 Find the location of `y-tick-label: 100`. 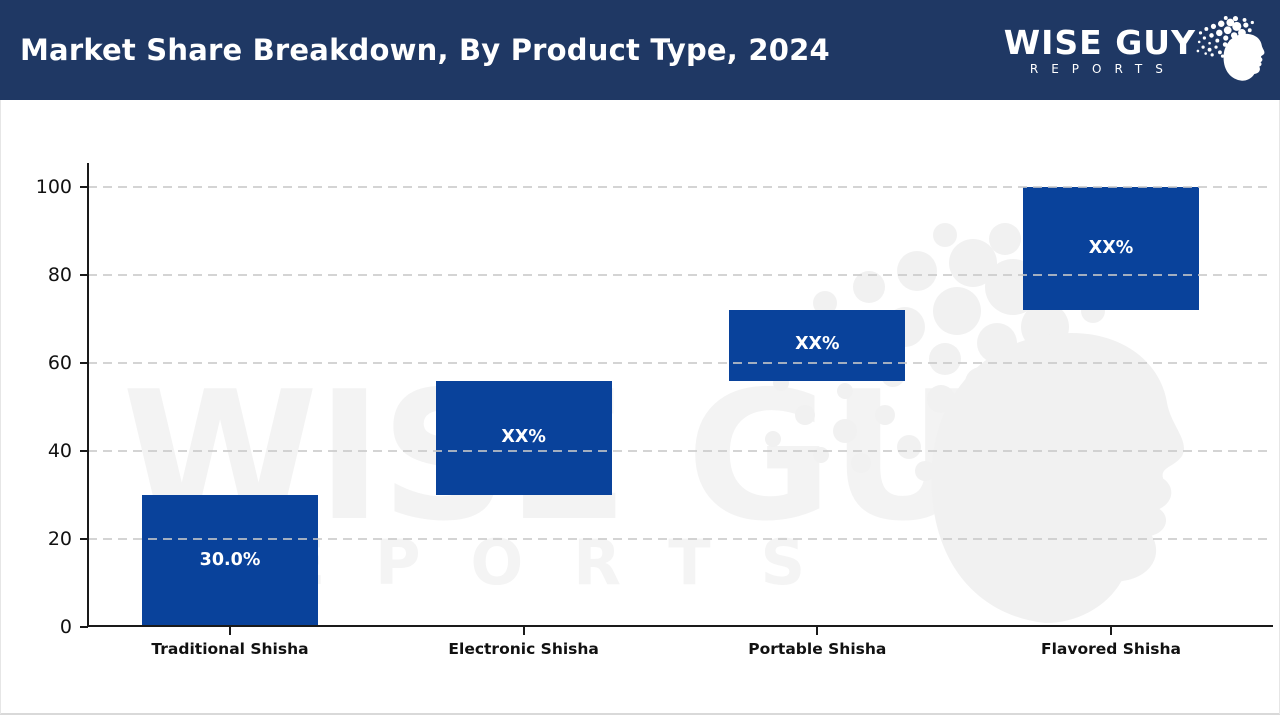

y-tick-label: 100 is located at coordinates (53, 187).